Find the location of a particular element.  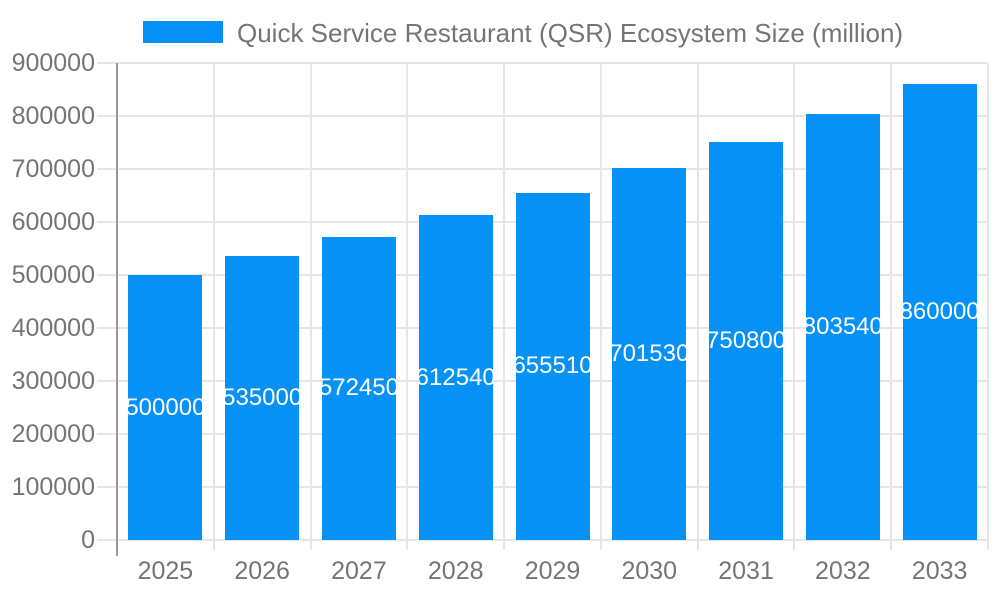

y-axis-tick-label: 0 is located at coordinates (88, 540).